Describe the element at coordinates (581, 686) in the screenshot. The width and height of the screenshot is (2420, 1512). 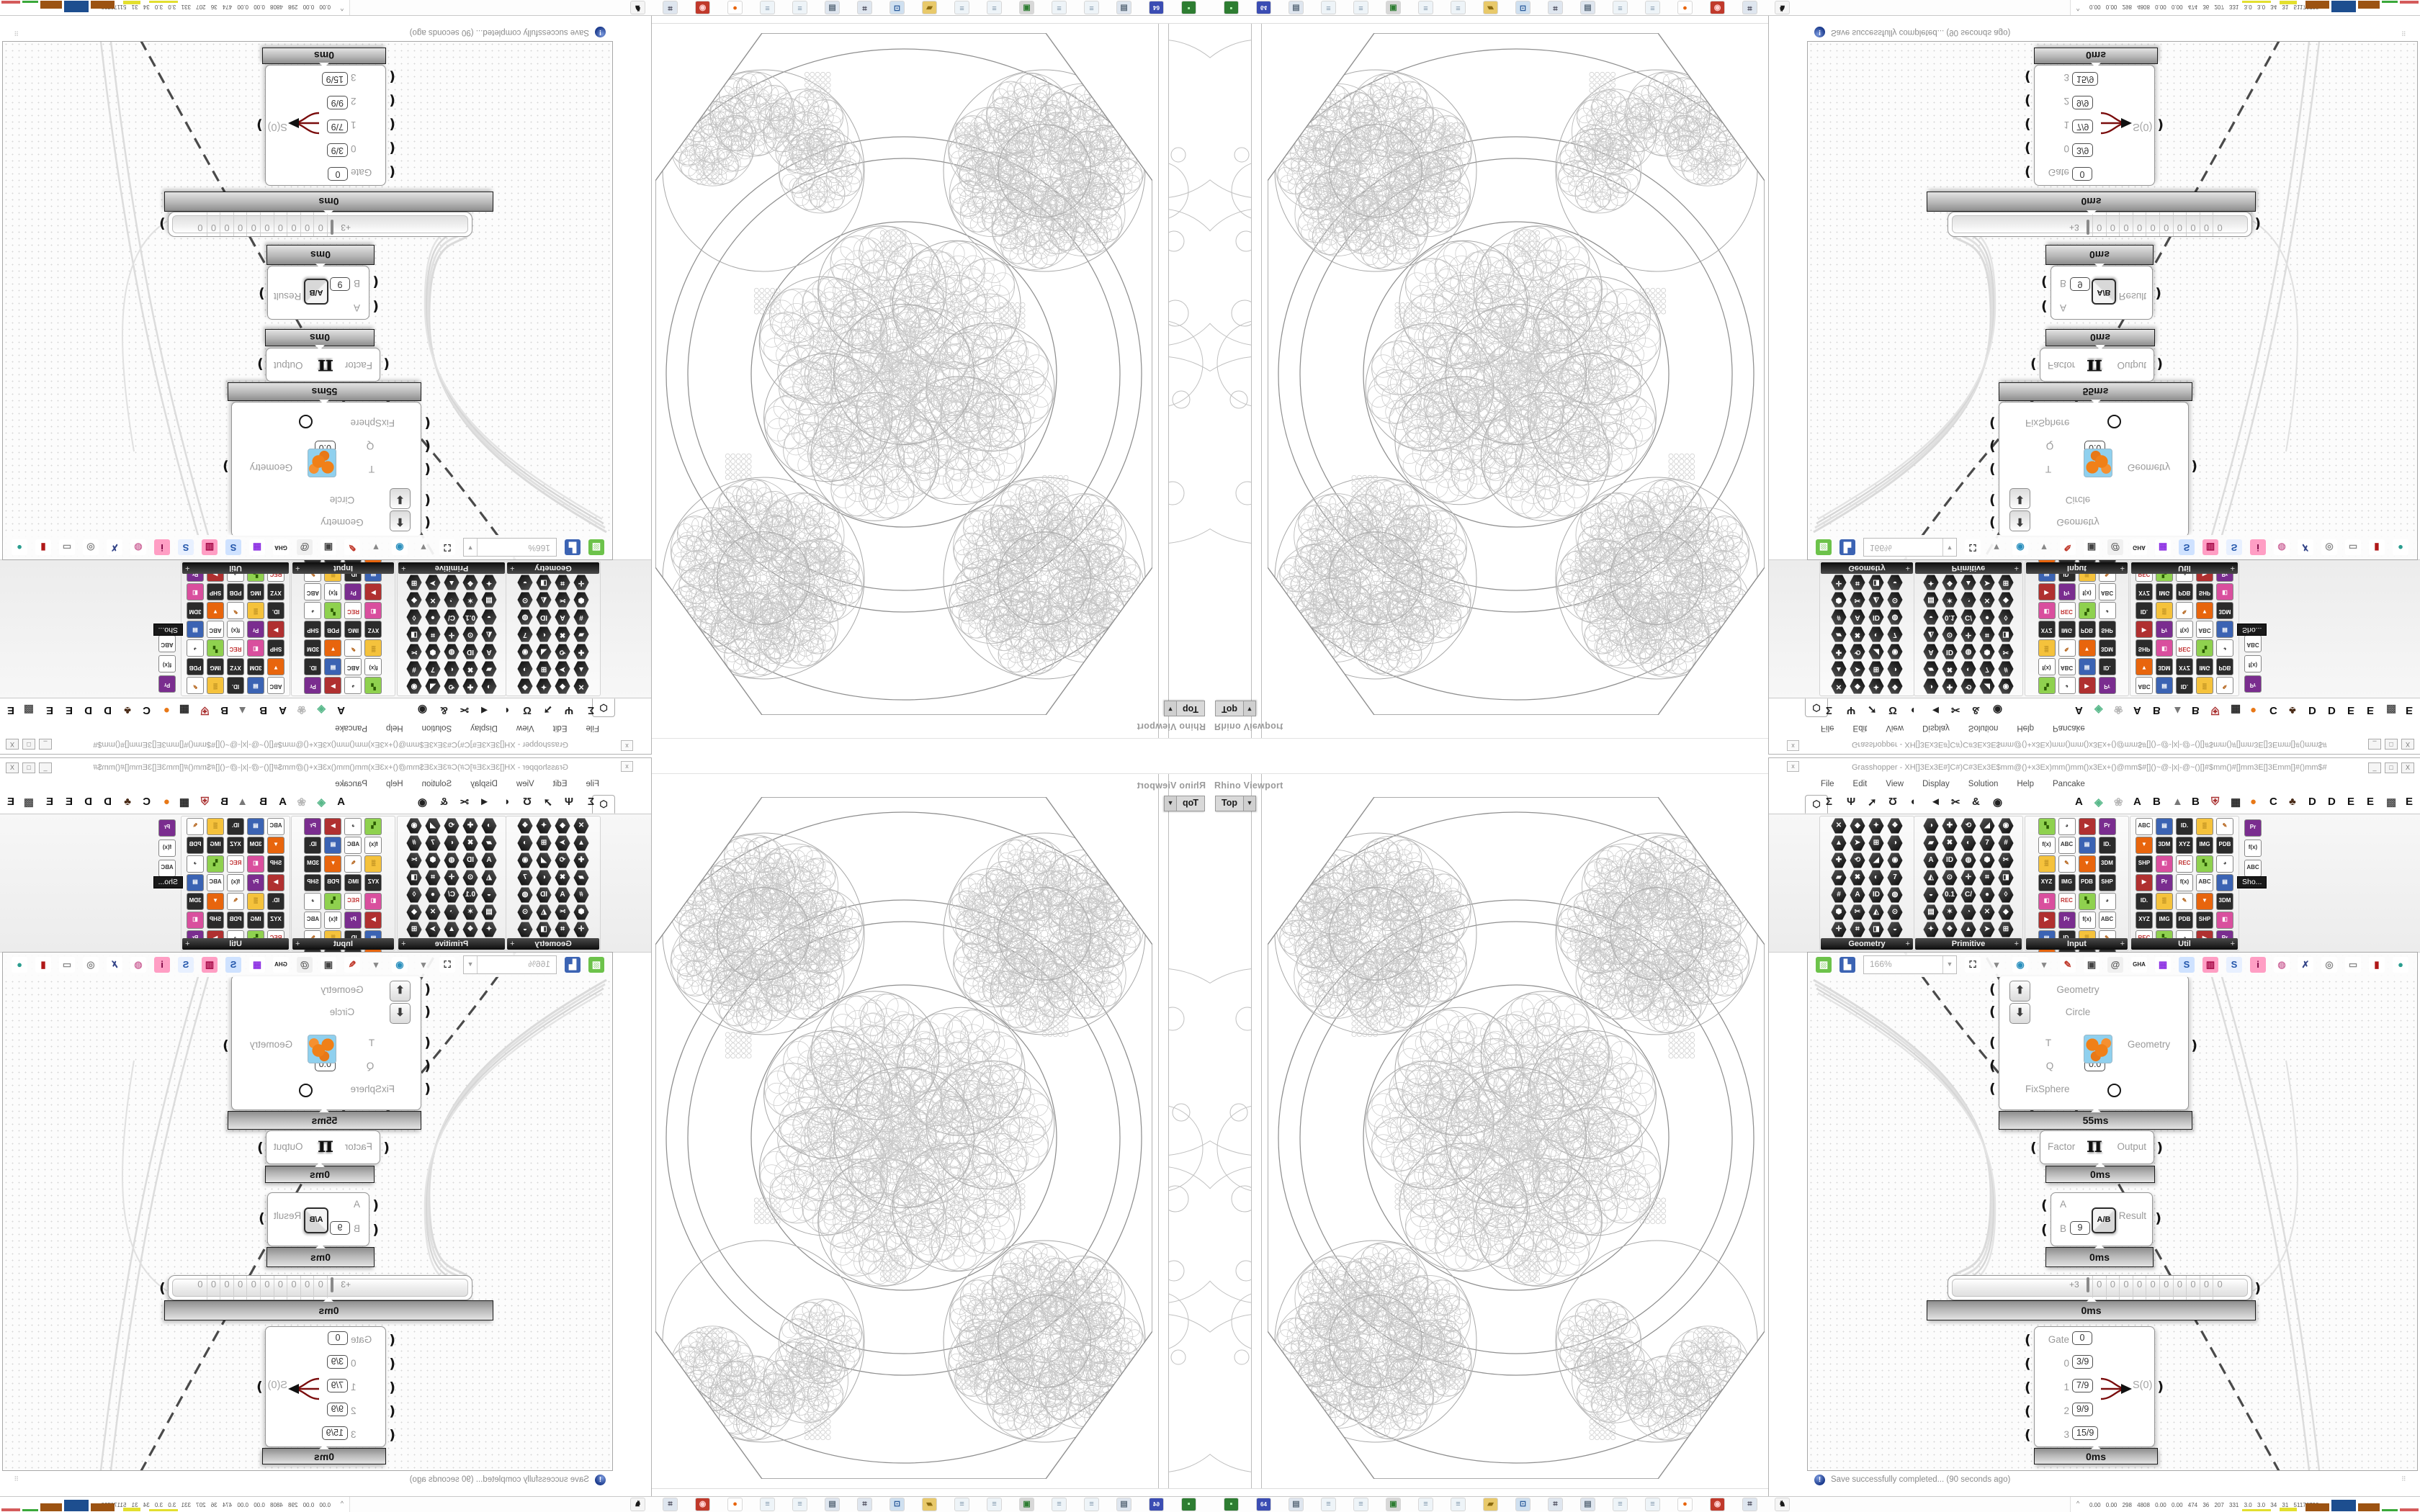
I see `component-icon: ✕` at that location.